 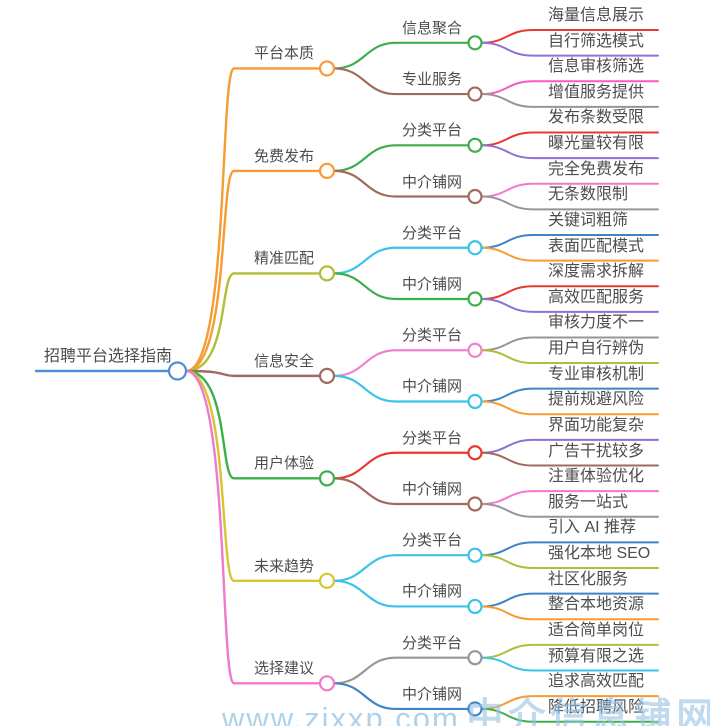 What do you see at coordinates (432, 28) in the screenshot?
I see `sub-branch-label: 信息聚合` at bounding box center [432, 28].